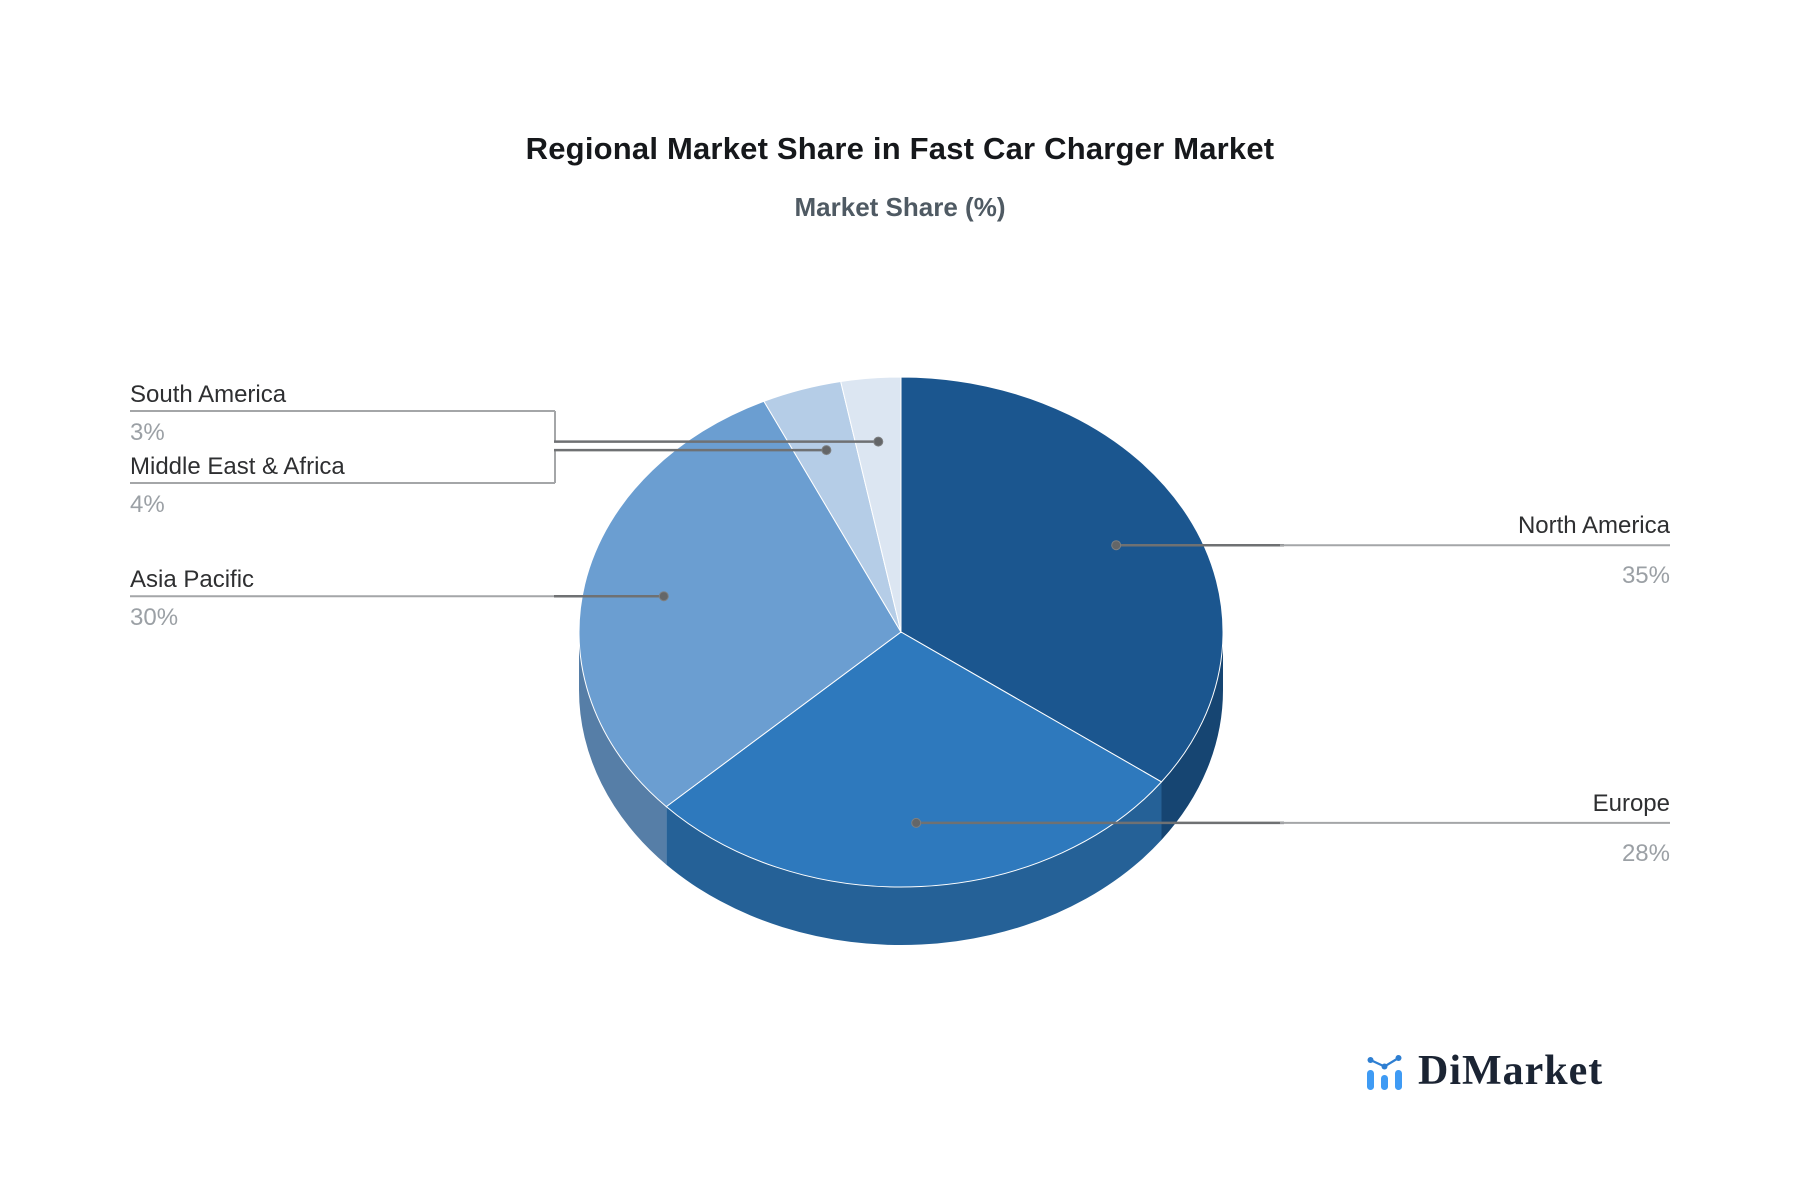 This screenshot has width=1800, height=1196. Describe the element at coordinates (1370, 1060) in the screenshot. I see `logo-dot-left` at that location.